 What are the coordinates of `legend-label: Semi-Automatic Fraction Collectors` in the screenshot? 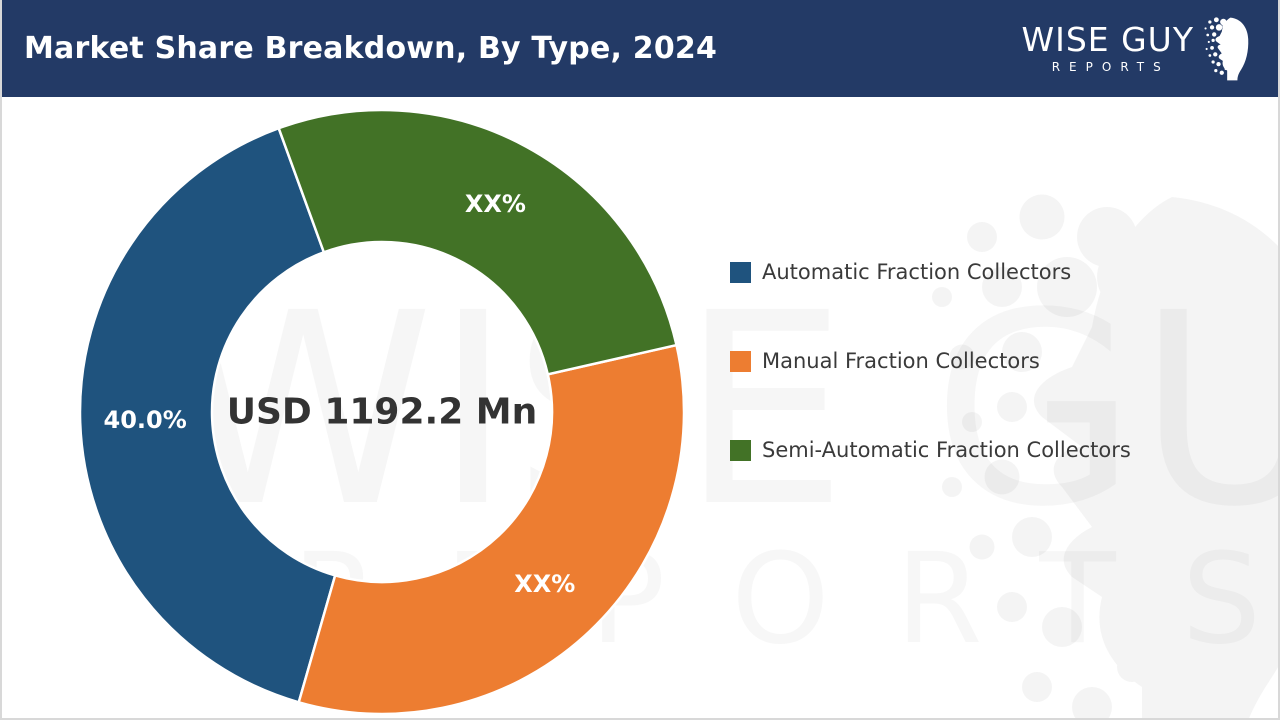 It's located at (946, 450).